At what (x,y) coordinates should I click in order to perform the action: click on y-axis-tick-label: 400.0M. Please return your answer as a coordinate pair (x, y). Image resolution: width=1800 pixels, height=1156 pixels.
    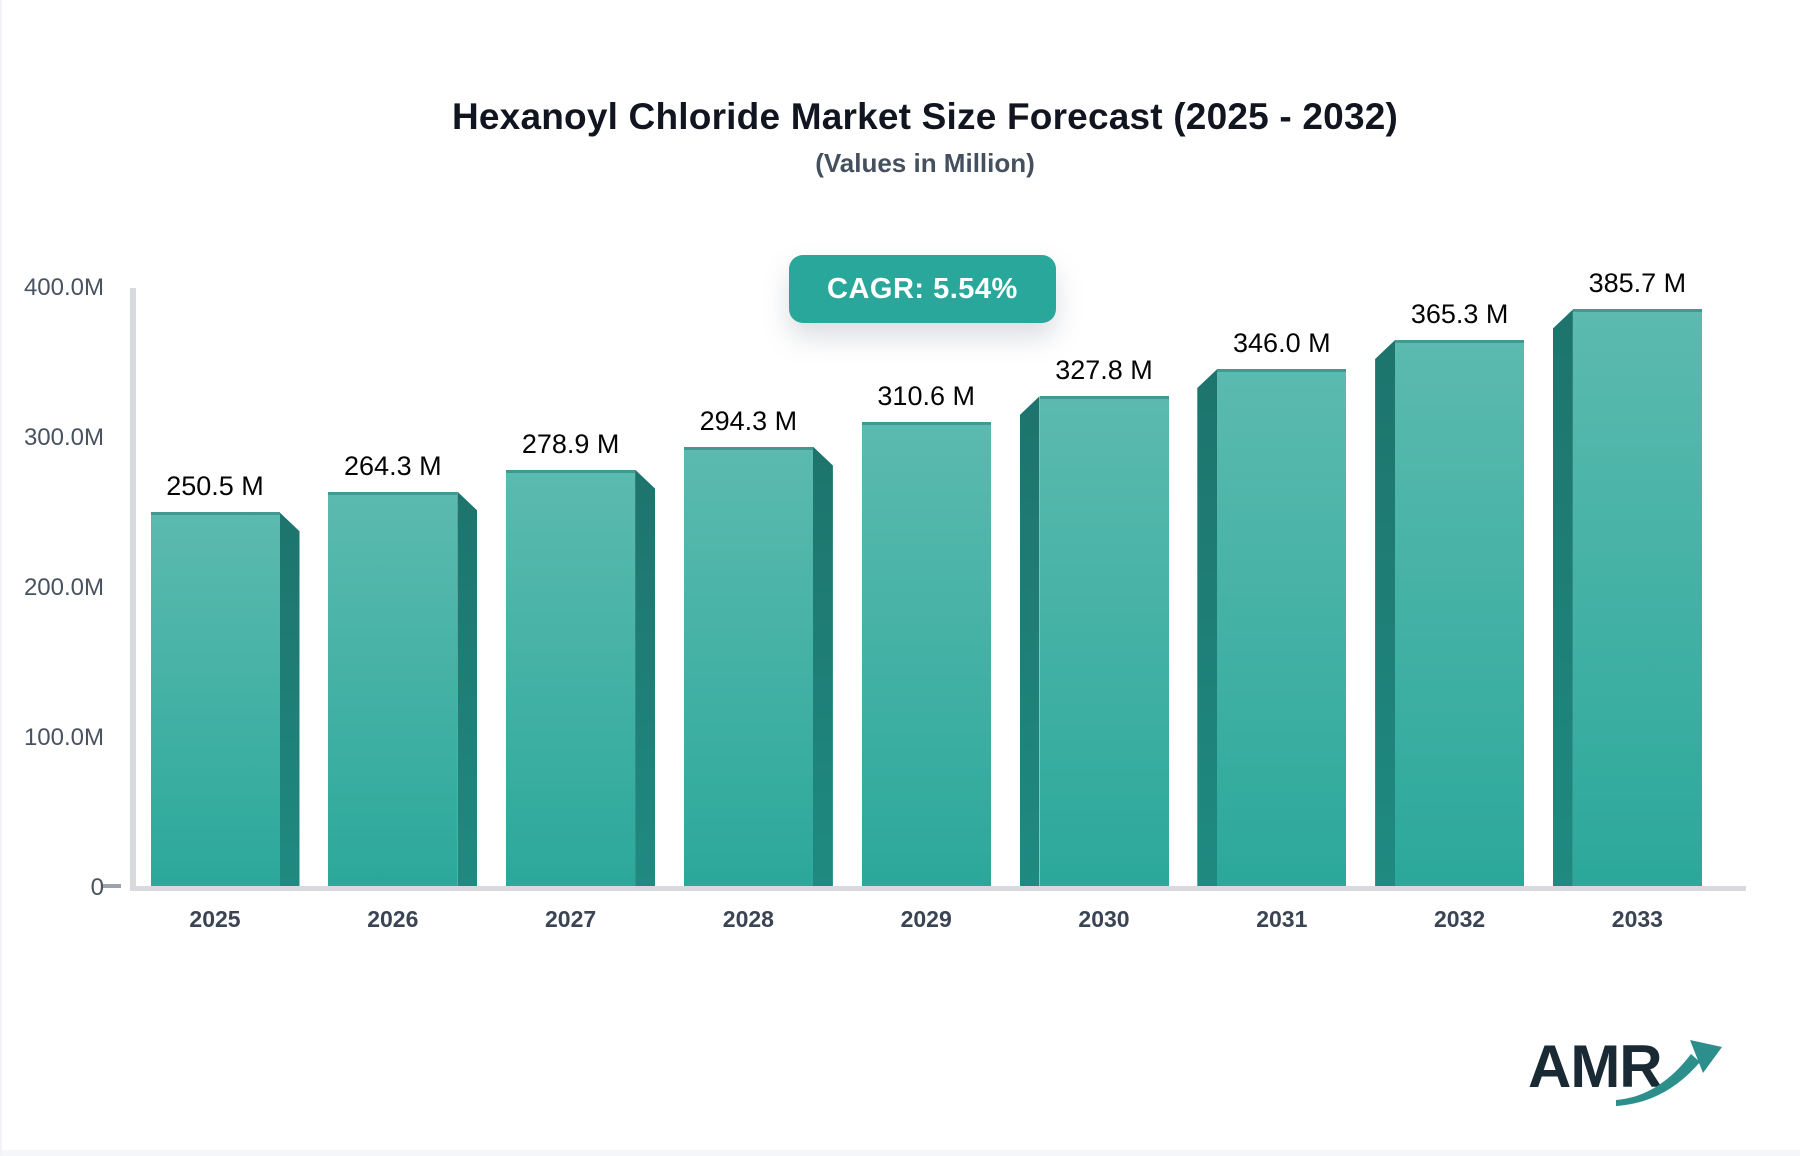
    Looking at the image, I should click on (63, 287).